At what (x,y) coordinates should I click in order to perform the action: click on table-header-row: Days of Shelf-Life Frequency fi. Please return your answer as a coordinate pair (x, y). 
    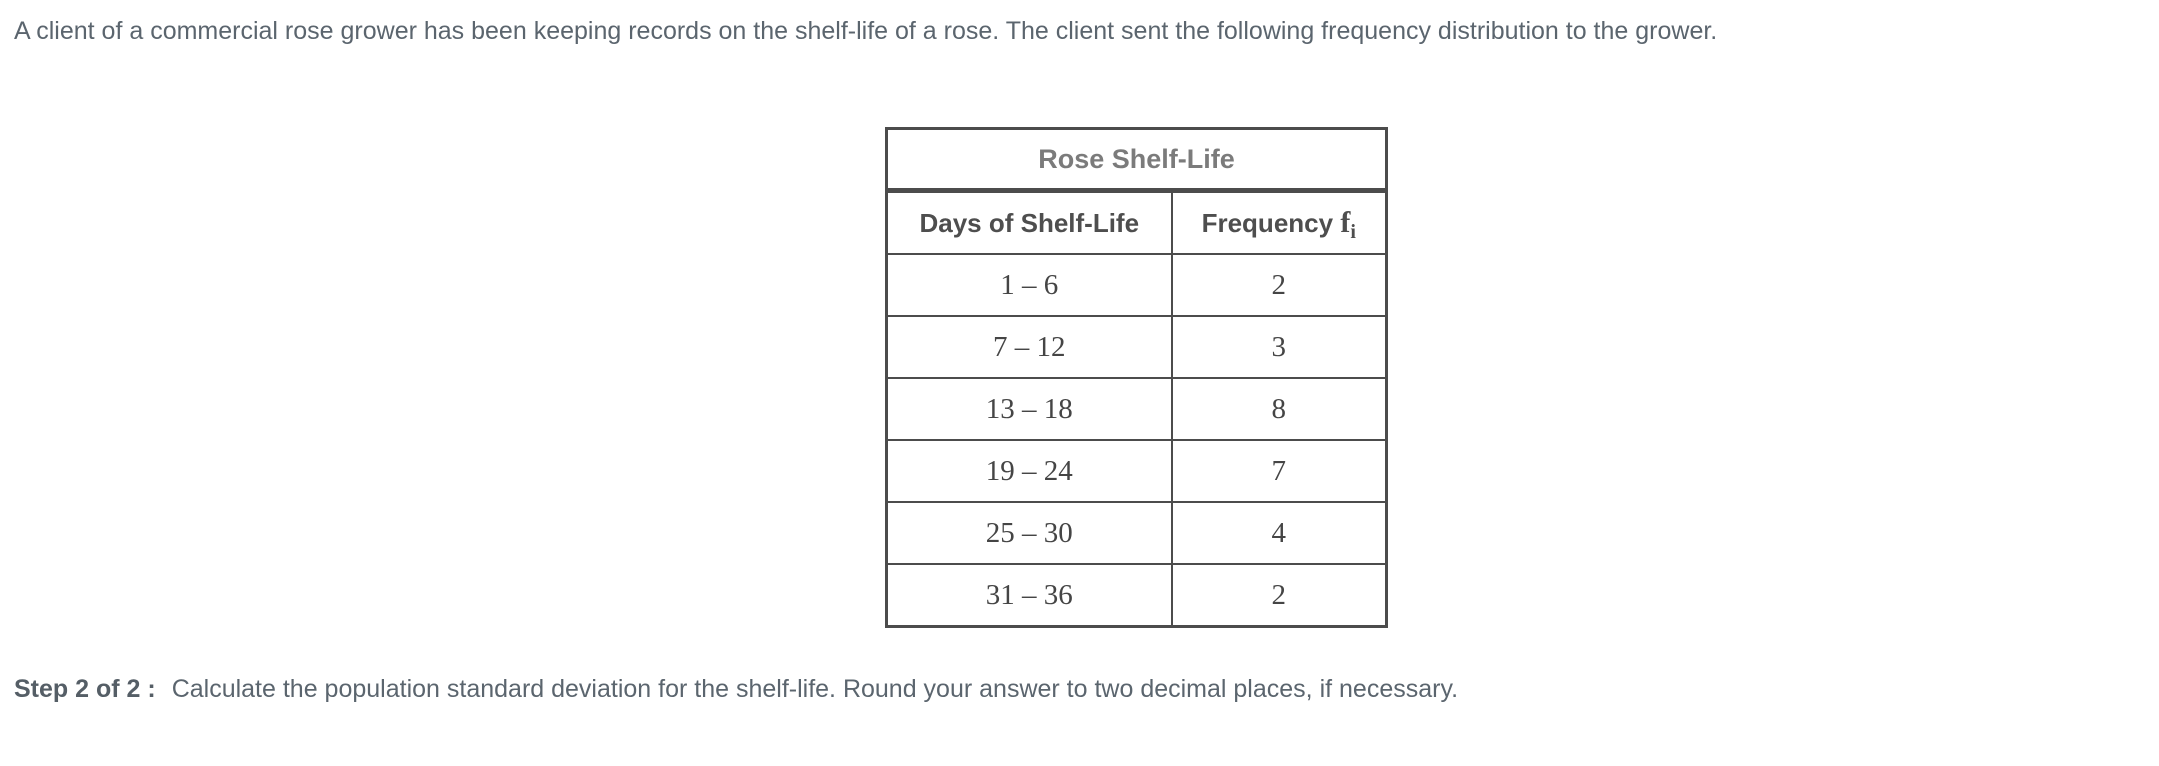
    Looking at the image, I should click on (1136, 221).